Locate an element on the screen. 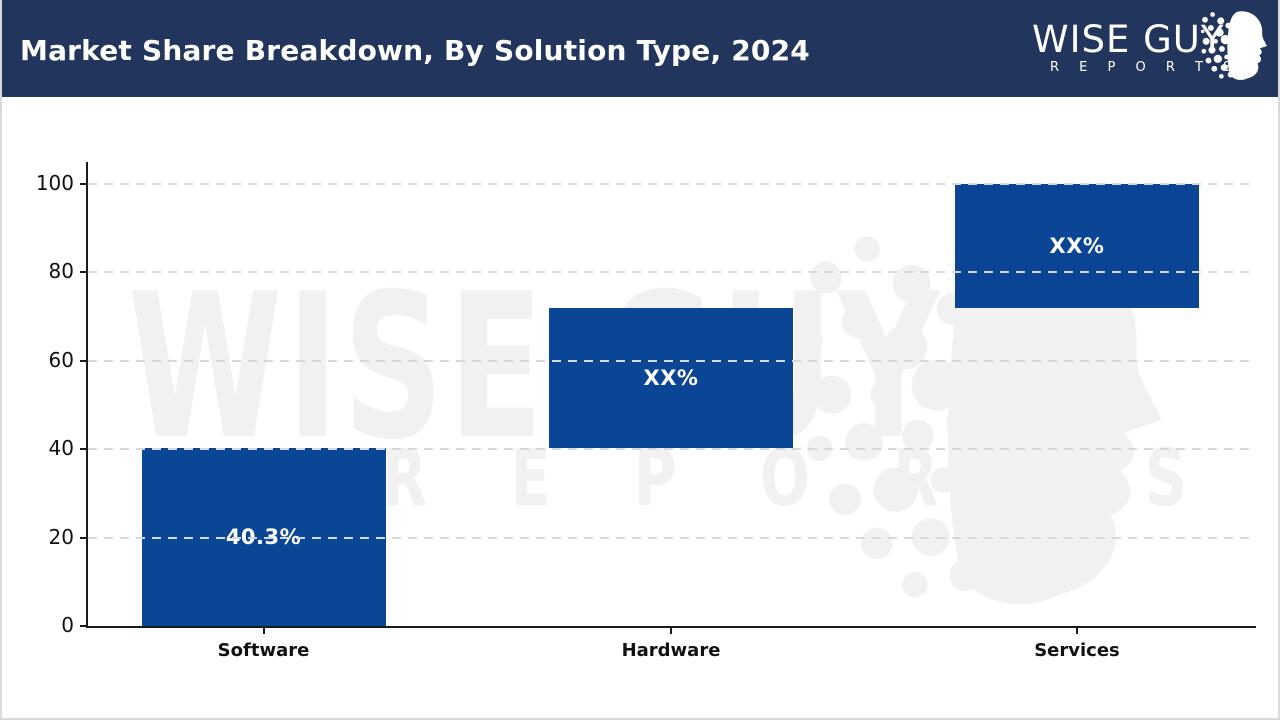  y-tick-label: 60 is located at coordinates (61, 359).